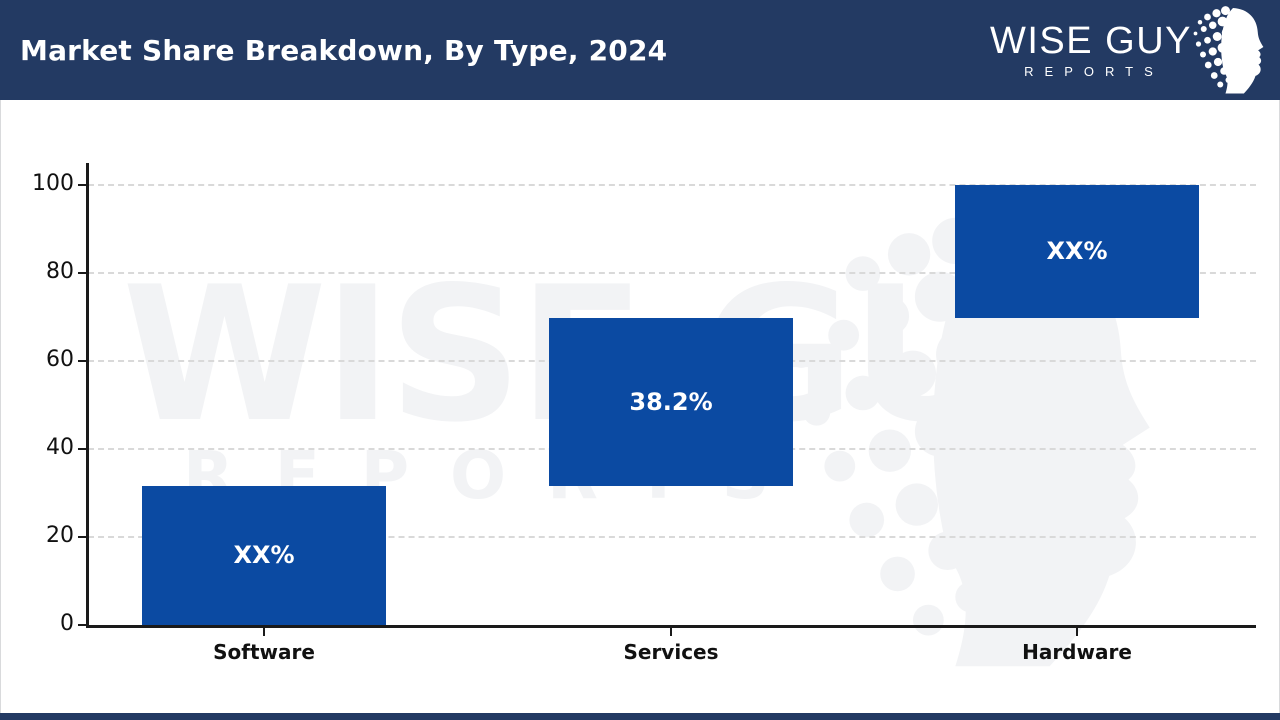 The image size is (1280, 720). I want to click on y-tick-label-80: 80, so click(60, 271).